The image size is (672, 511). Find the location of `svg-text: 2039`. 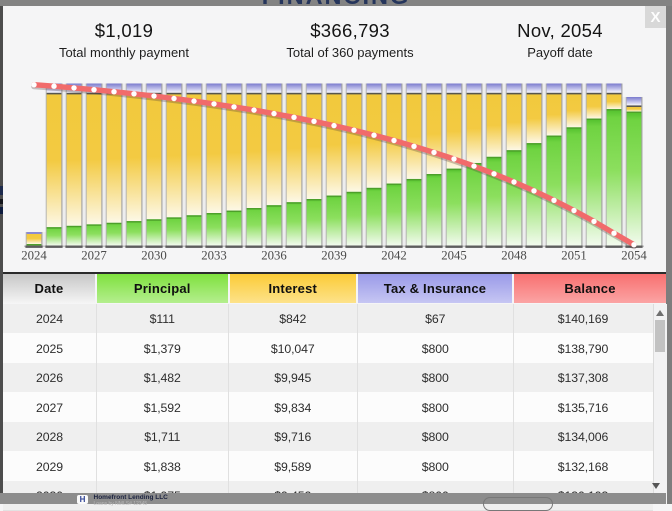

svg-text: 2039 is located at coordinates (334, 256).